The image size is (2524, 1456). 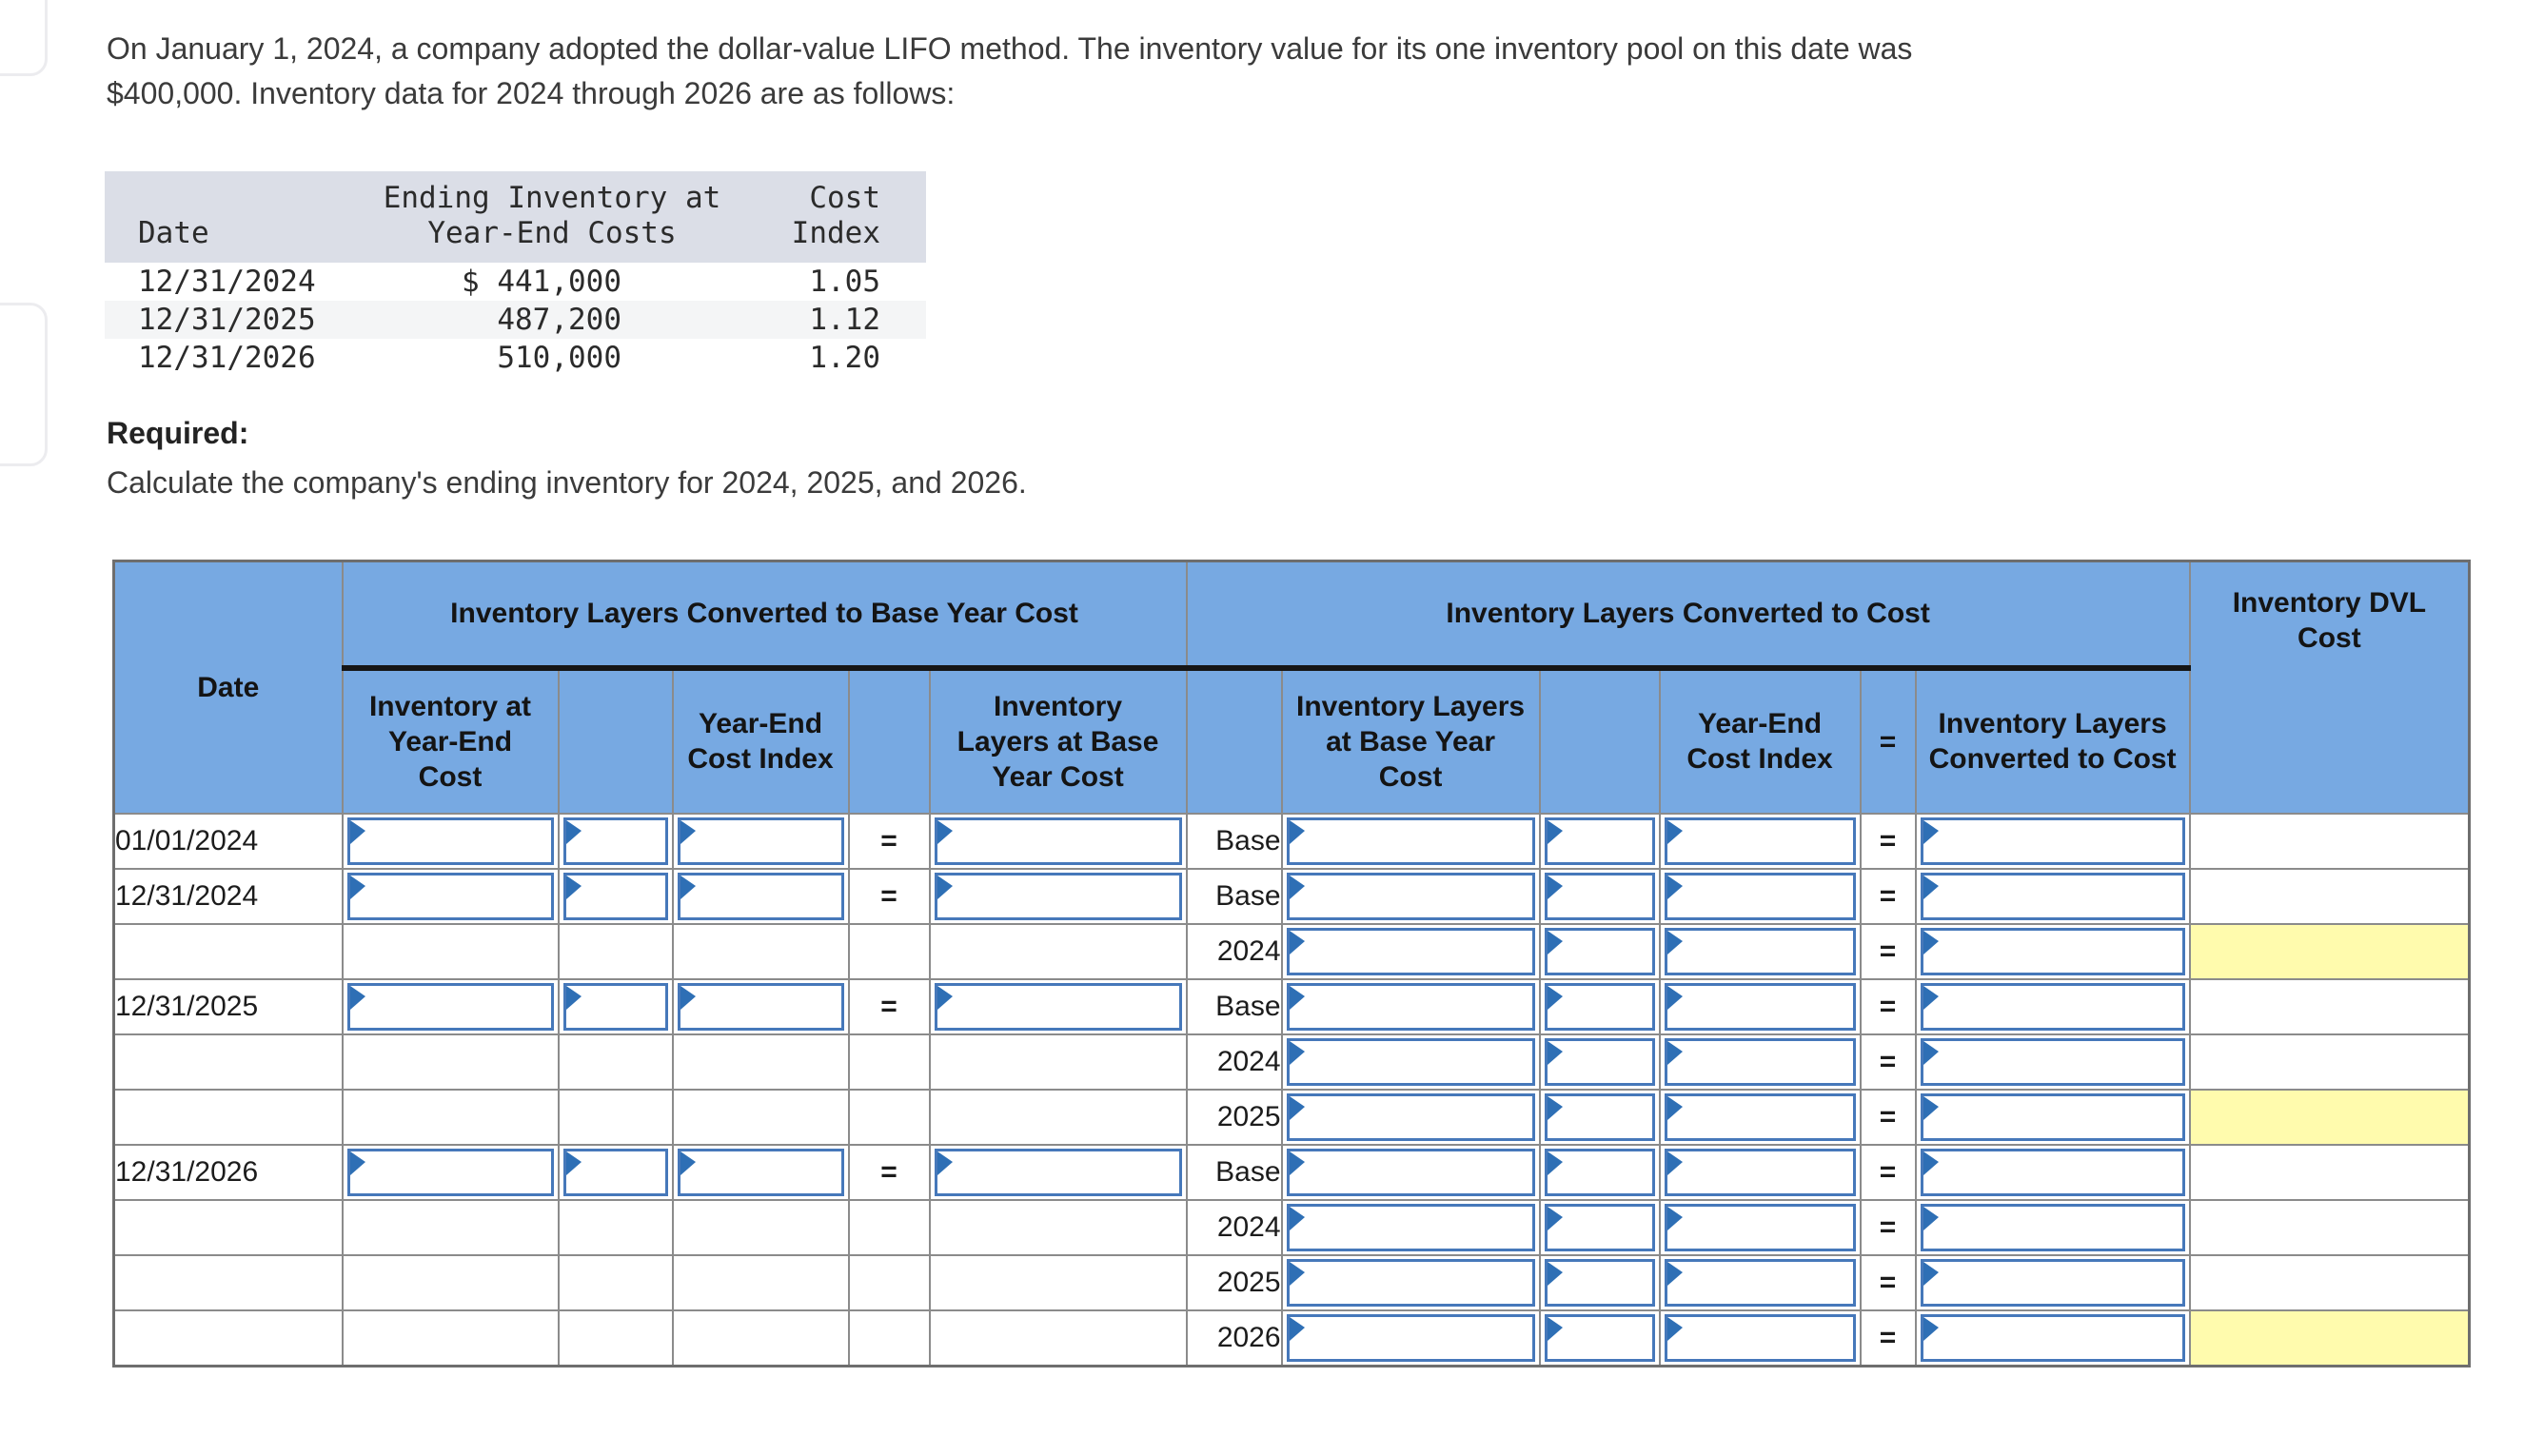 What do you see at coordinates (24, 384) in the screenshot?
I see `cropped-side-button` at bounding box center [24, 384].